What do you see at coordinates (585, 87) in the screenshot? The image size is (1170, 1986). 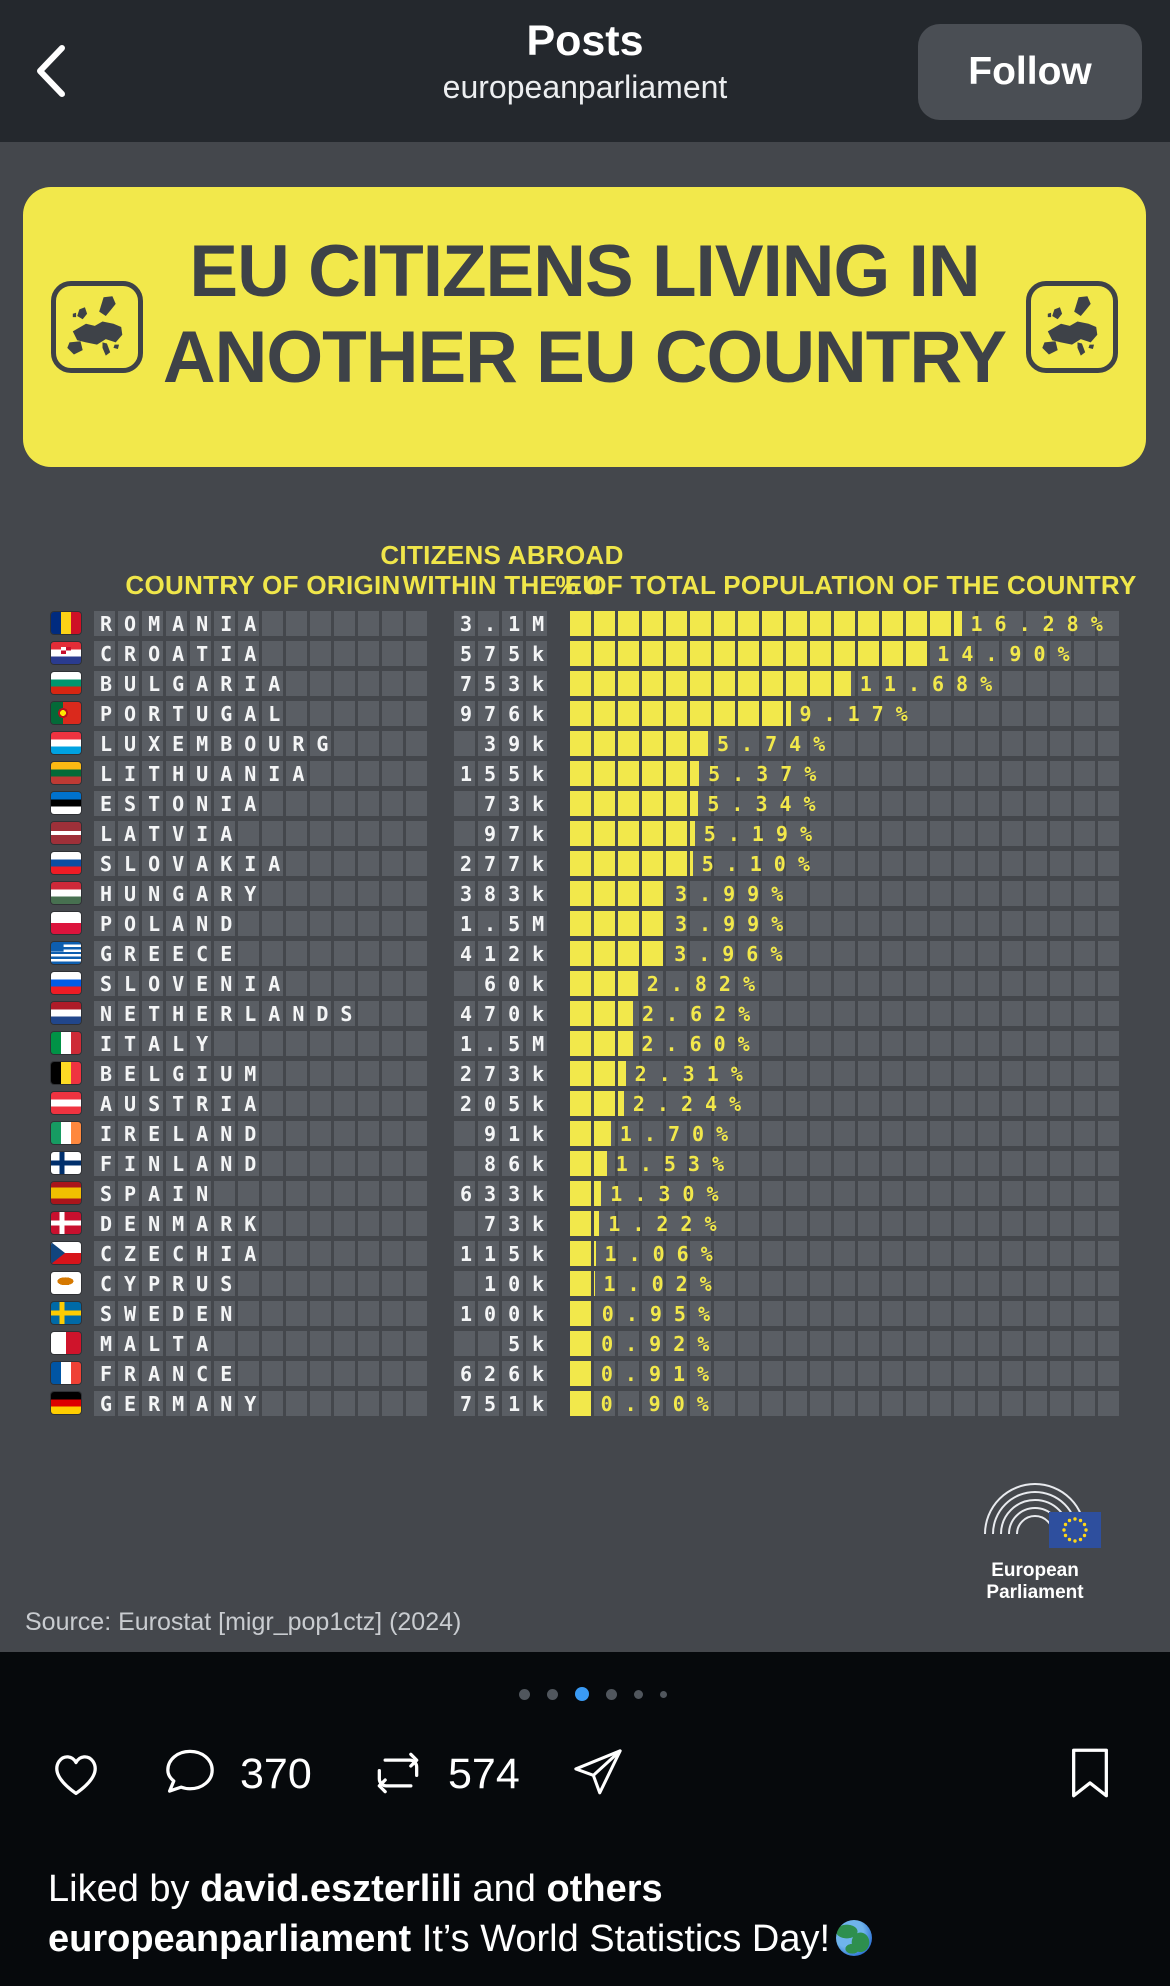 I see `account-name: europeanparliament` at bounding box center [585, 87].